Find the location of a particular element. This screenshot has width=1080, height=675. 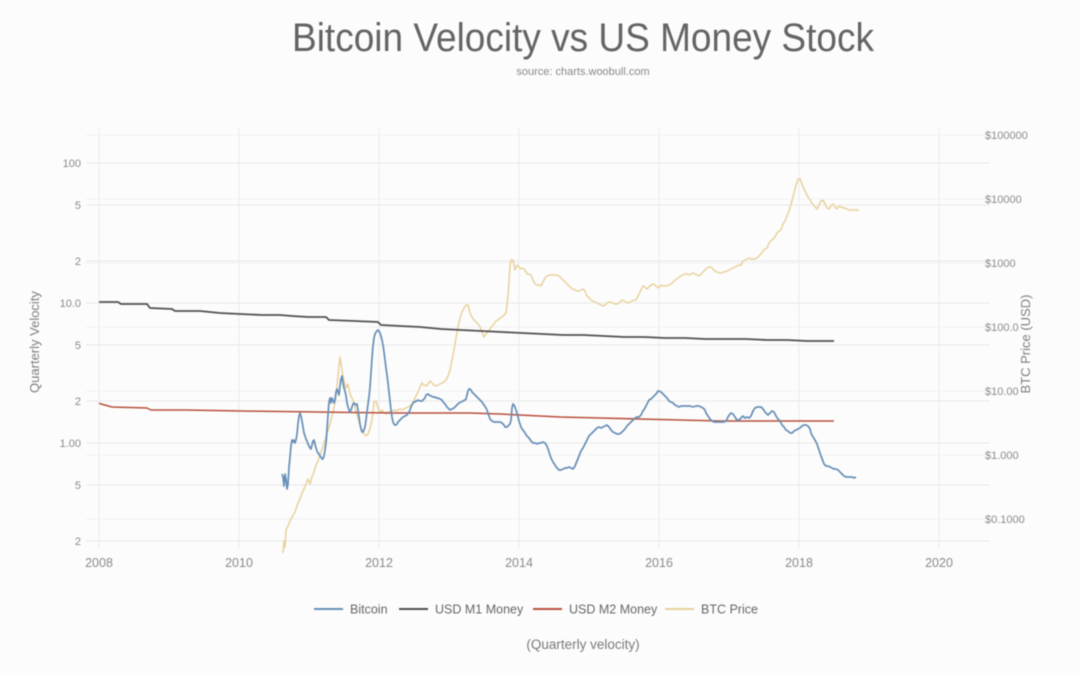

svg-text: 2008 is located at coordinates (99, 563).